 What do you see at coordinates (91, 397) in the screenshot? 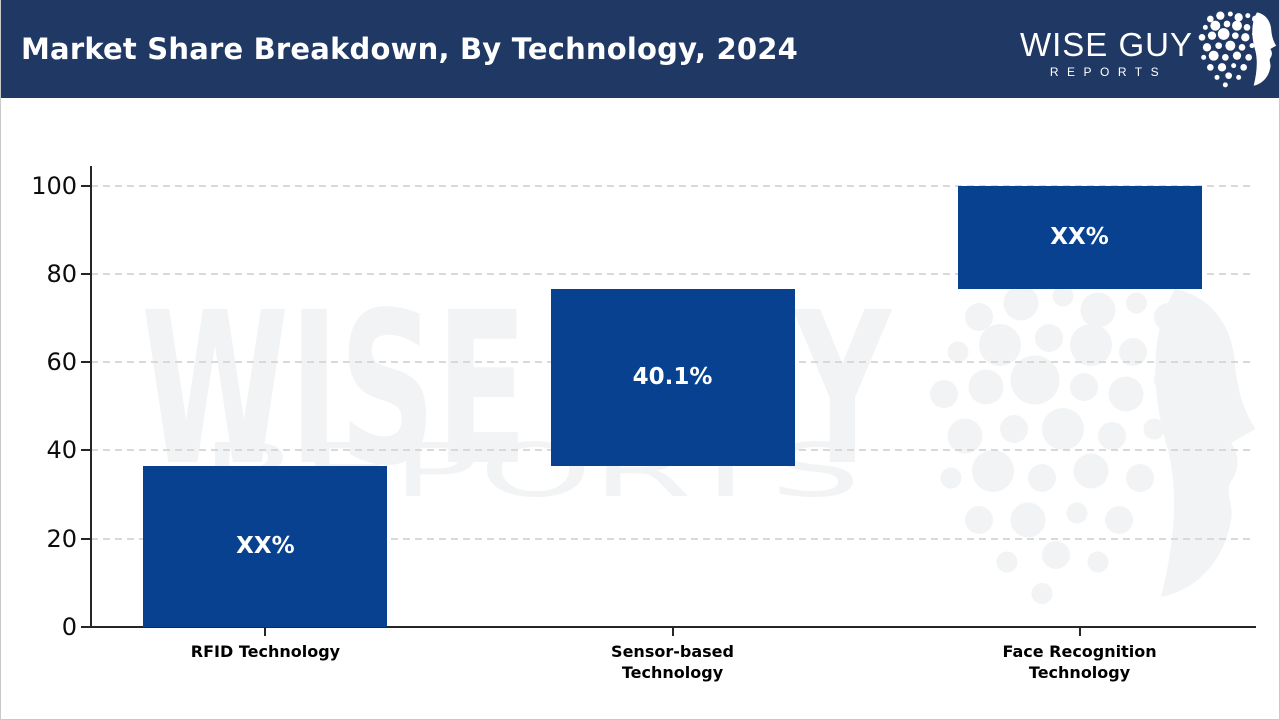
I see `y-axis-spine` at bounding box center [91, 397].